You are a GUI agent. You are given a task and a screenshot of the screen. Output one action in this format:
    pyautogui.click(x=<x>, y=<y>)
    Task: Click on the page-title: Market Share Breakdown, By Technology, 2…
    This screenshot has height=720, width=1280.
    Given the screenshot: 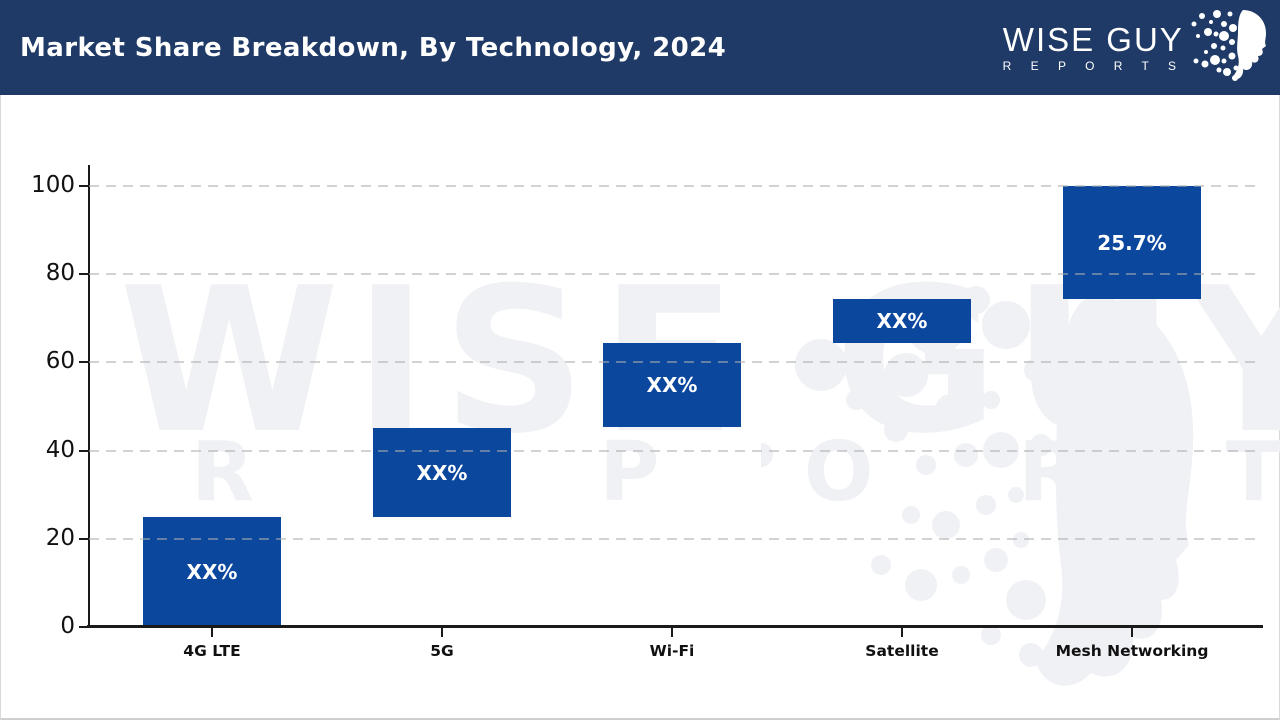 What is the action you would take?
    pyautogui.click(x=373, y=47)
    